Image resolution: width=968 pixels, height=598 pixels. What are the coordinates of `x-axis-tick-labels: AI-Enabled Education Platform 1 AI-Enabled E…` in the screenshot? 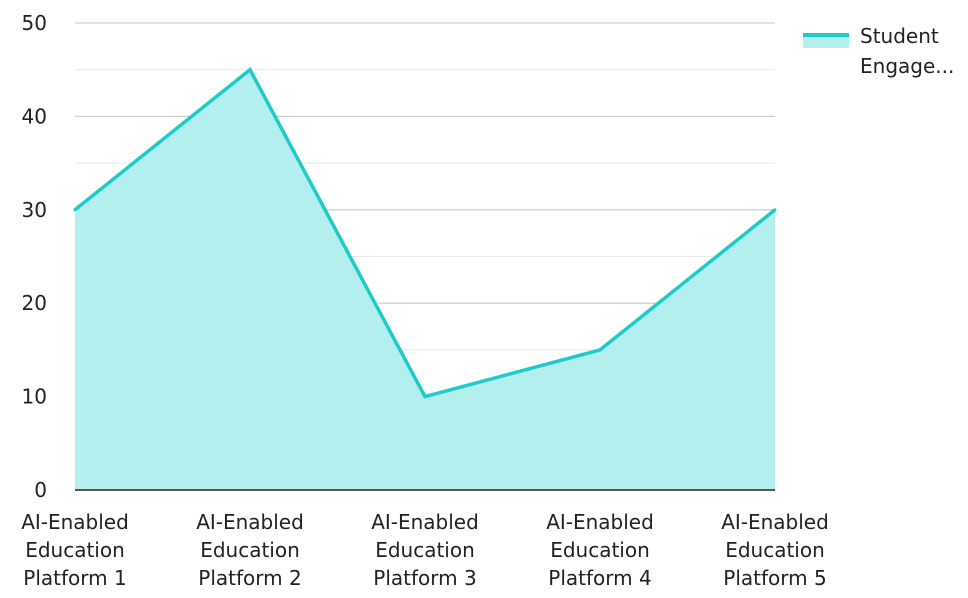 It's located at (425, 550).